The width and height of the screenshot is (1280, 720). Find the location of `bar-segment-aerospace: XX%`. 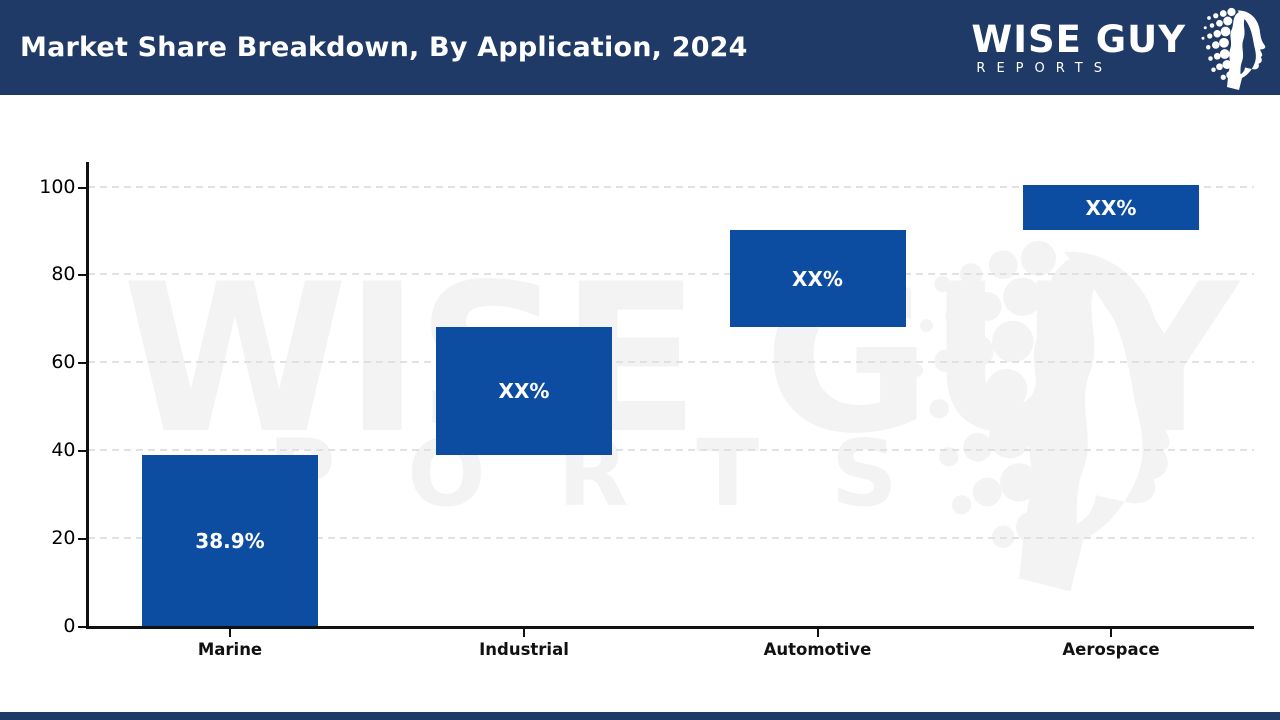

bar-segment-aerospace: XX% is located at coordinates (1111, 207).